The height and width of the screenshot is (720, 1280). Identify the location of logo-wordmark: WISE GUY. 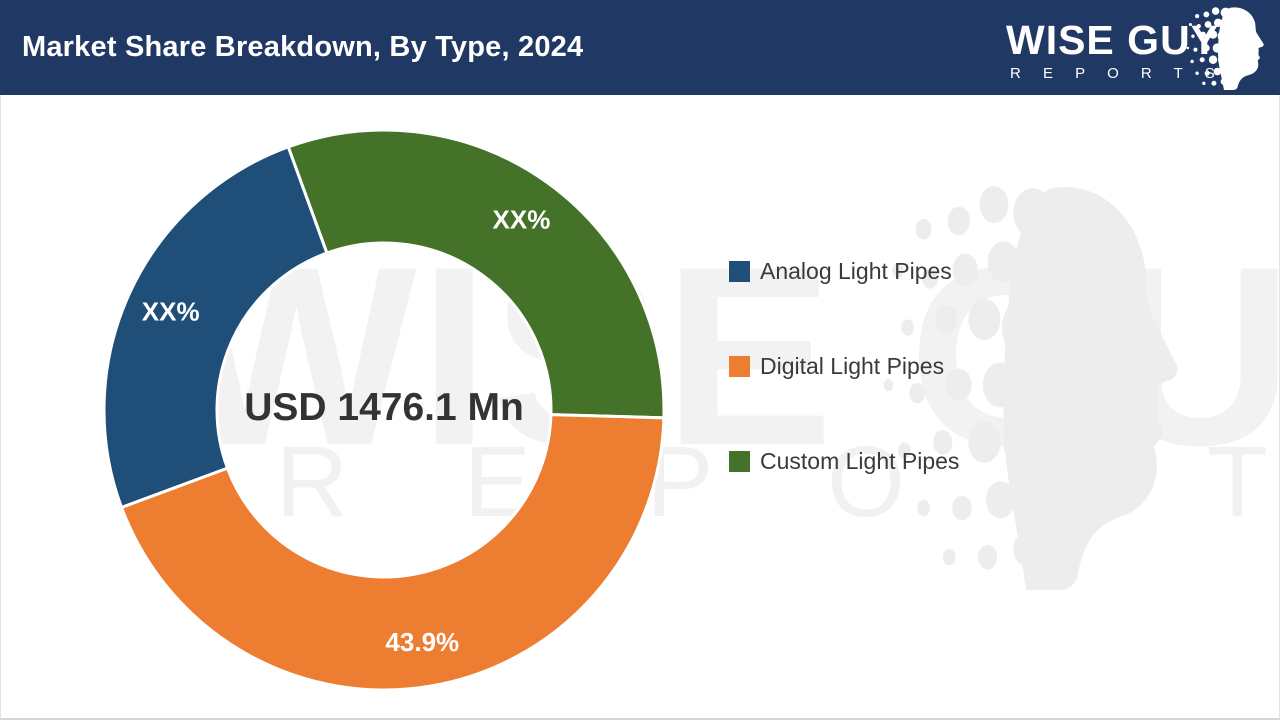
(1112, 40).